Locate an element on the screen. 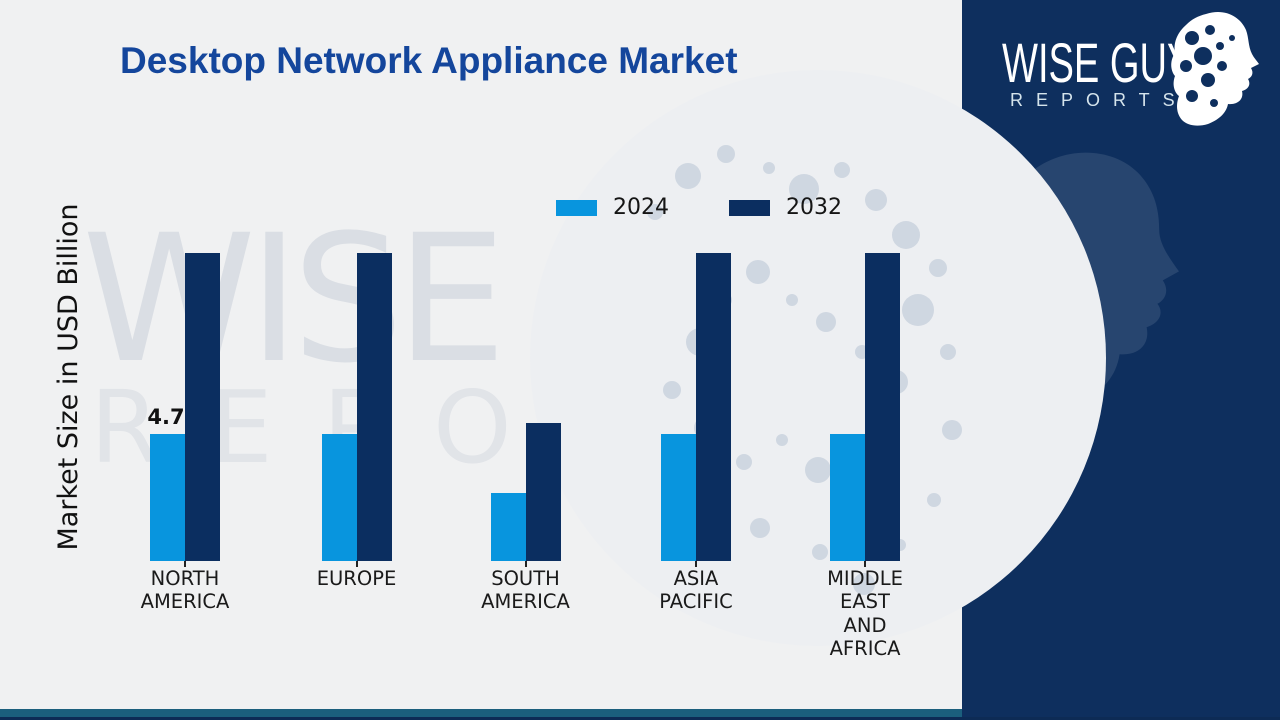 The image size is (1280, 720). bar-south-america-2032 is located at coordinates (543, 492).